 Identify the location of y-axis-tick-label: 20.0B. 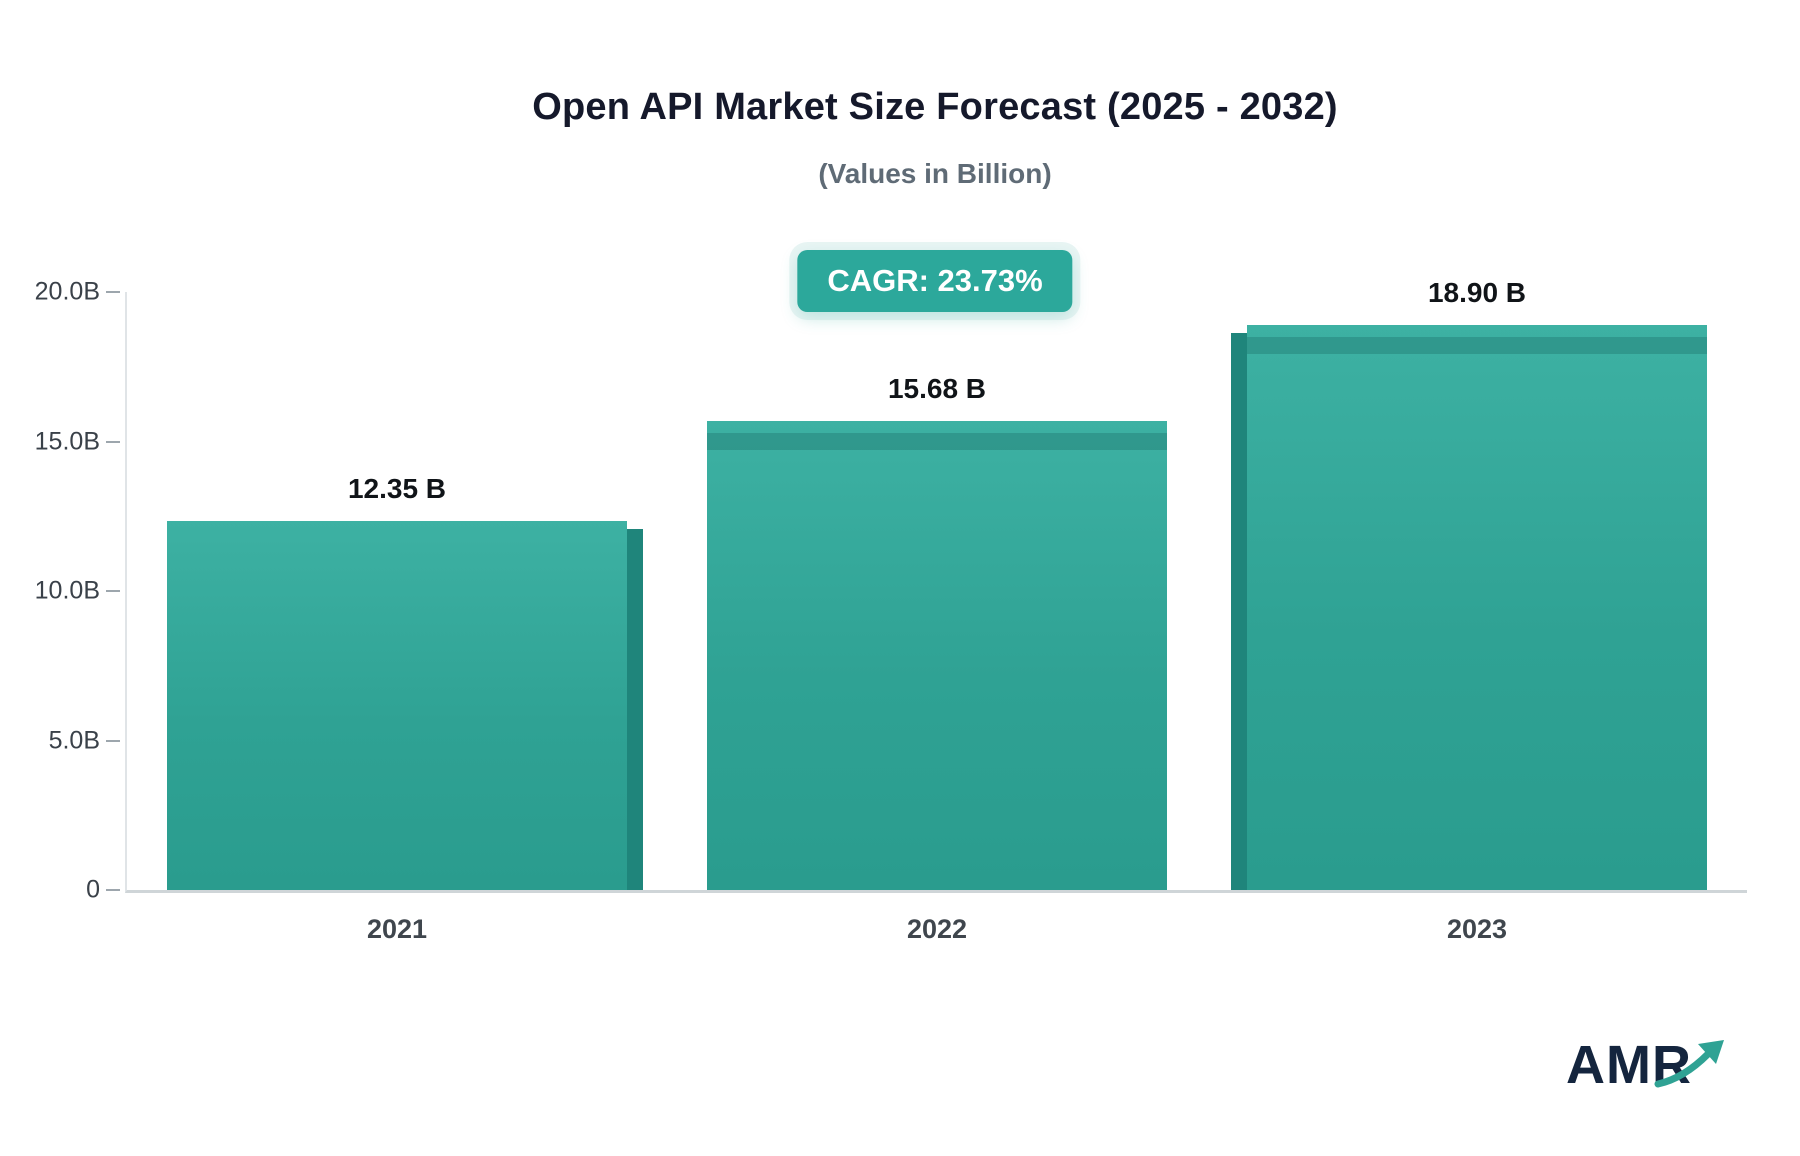
(67, 291).